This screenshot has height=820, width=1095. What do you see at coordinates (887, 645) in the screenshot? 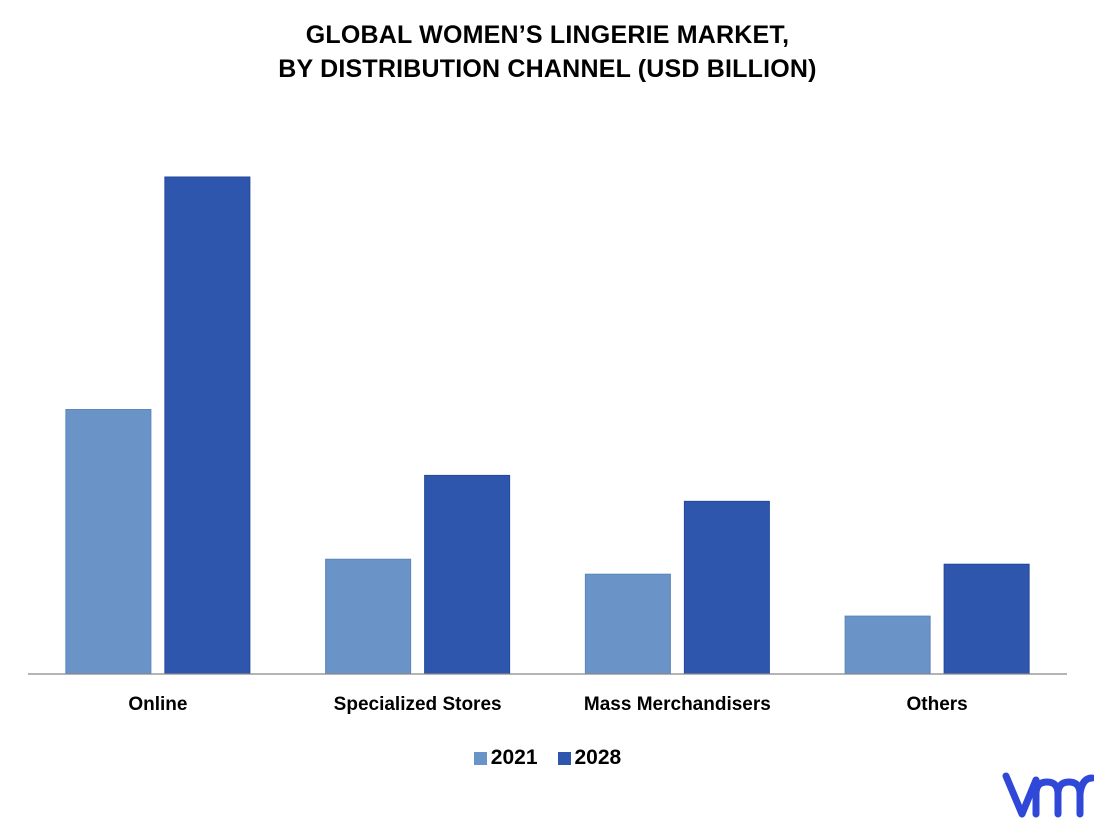
I see `bar-2021-others` at bounding box center [887, 645].